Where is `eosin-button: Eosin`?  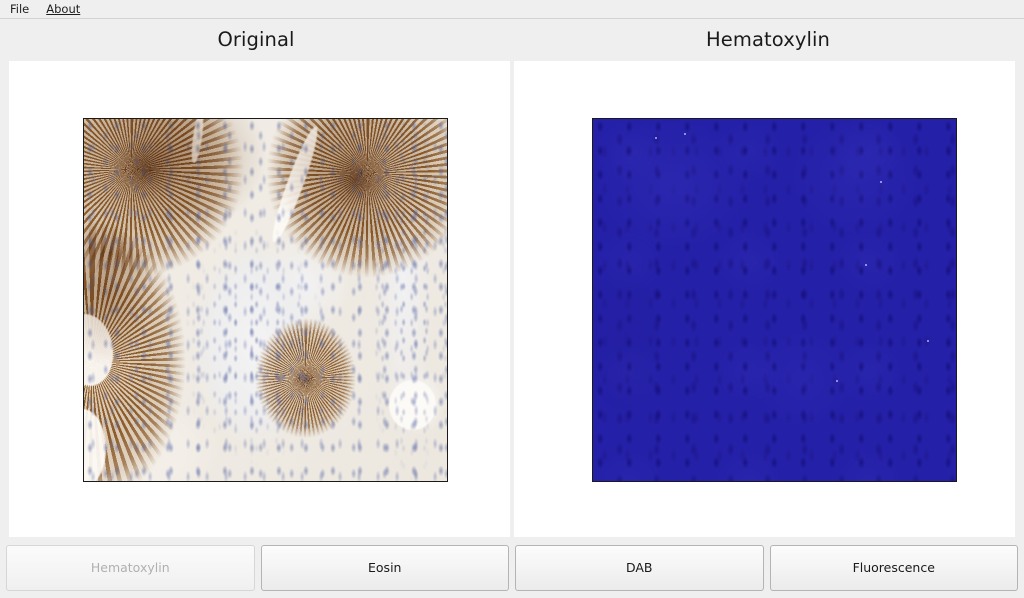 eosin-button: Eosin is located at coordinates (384, 567).